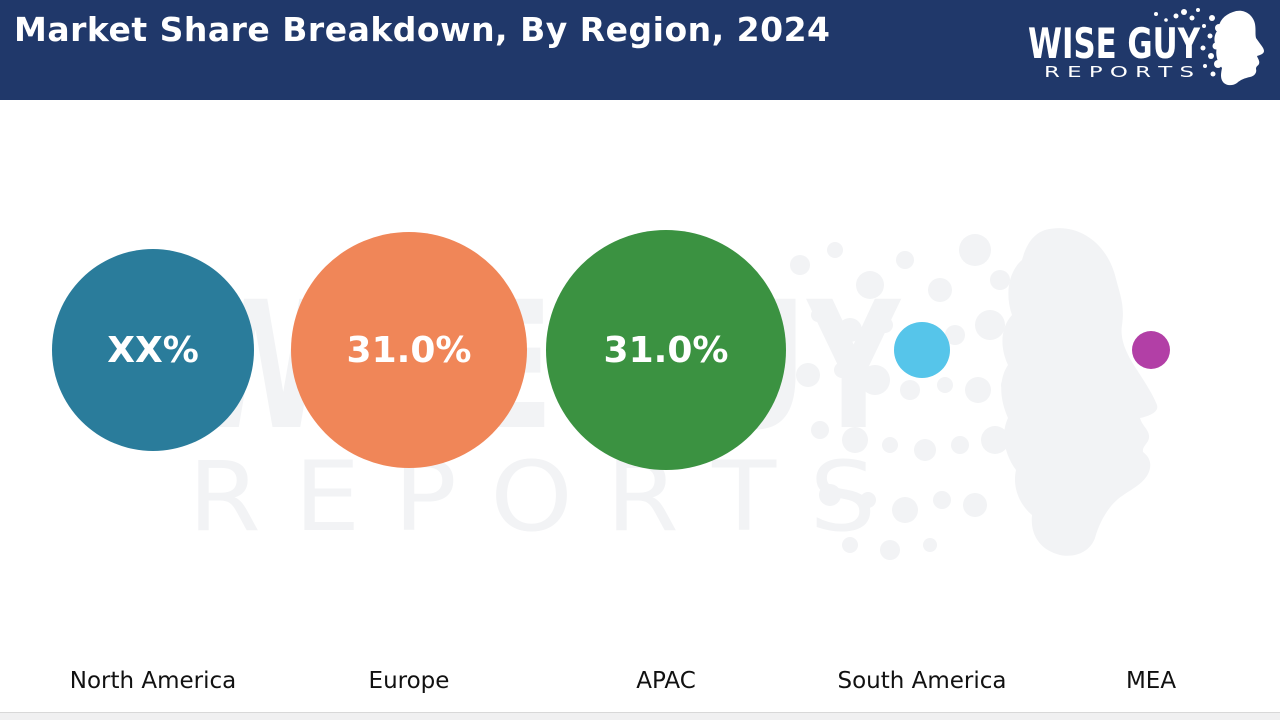 The width and height of the screenshot is (1280, 720). I want to click on logo-head-icon, so click(1209, 47).